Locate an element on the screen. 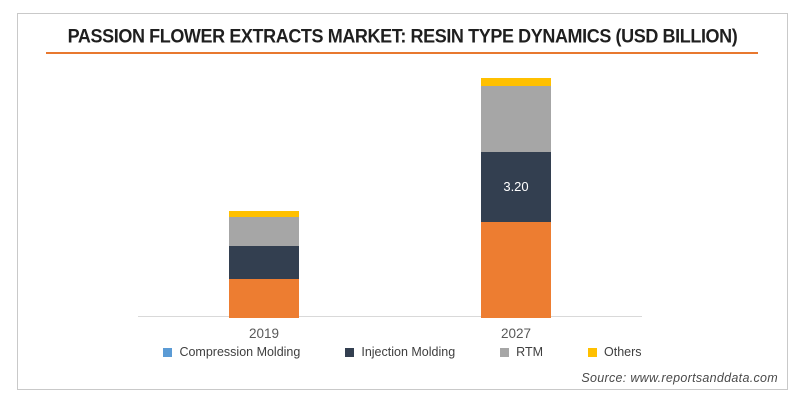  source-credit: Source: www.reportsanddata.com is located at coordinates (679, 378).